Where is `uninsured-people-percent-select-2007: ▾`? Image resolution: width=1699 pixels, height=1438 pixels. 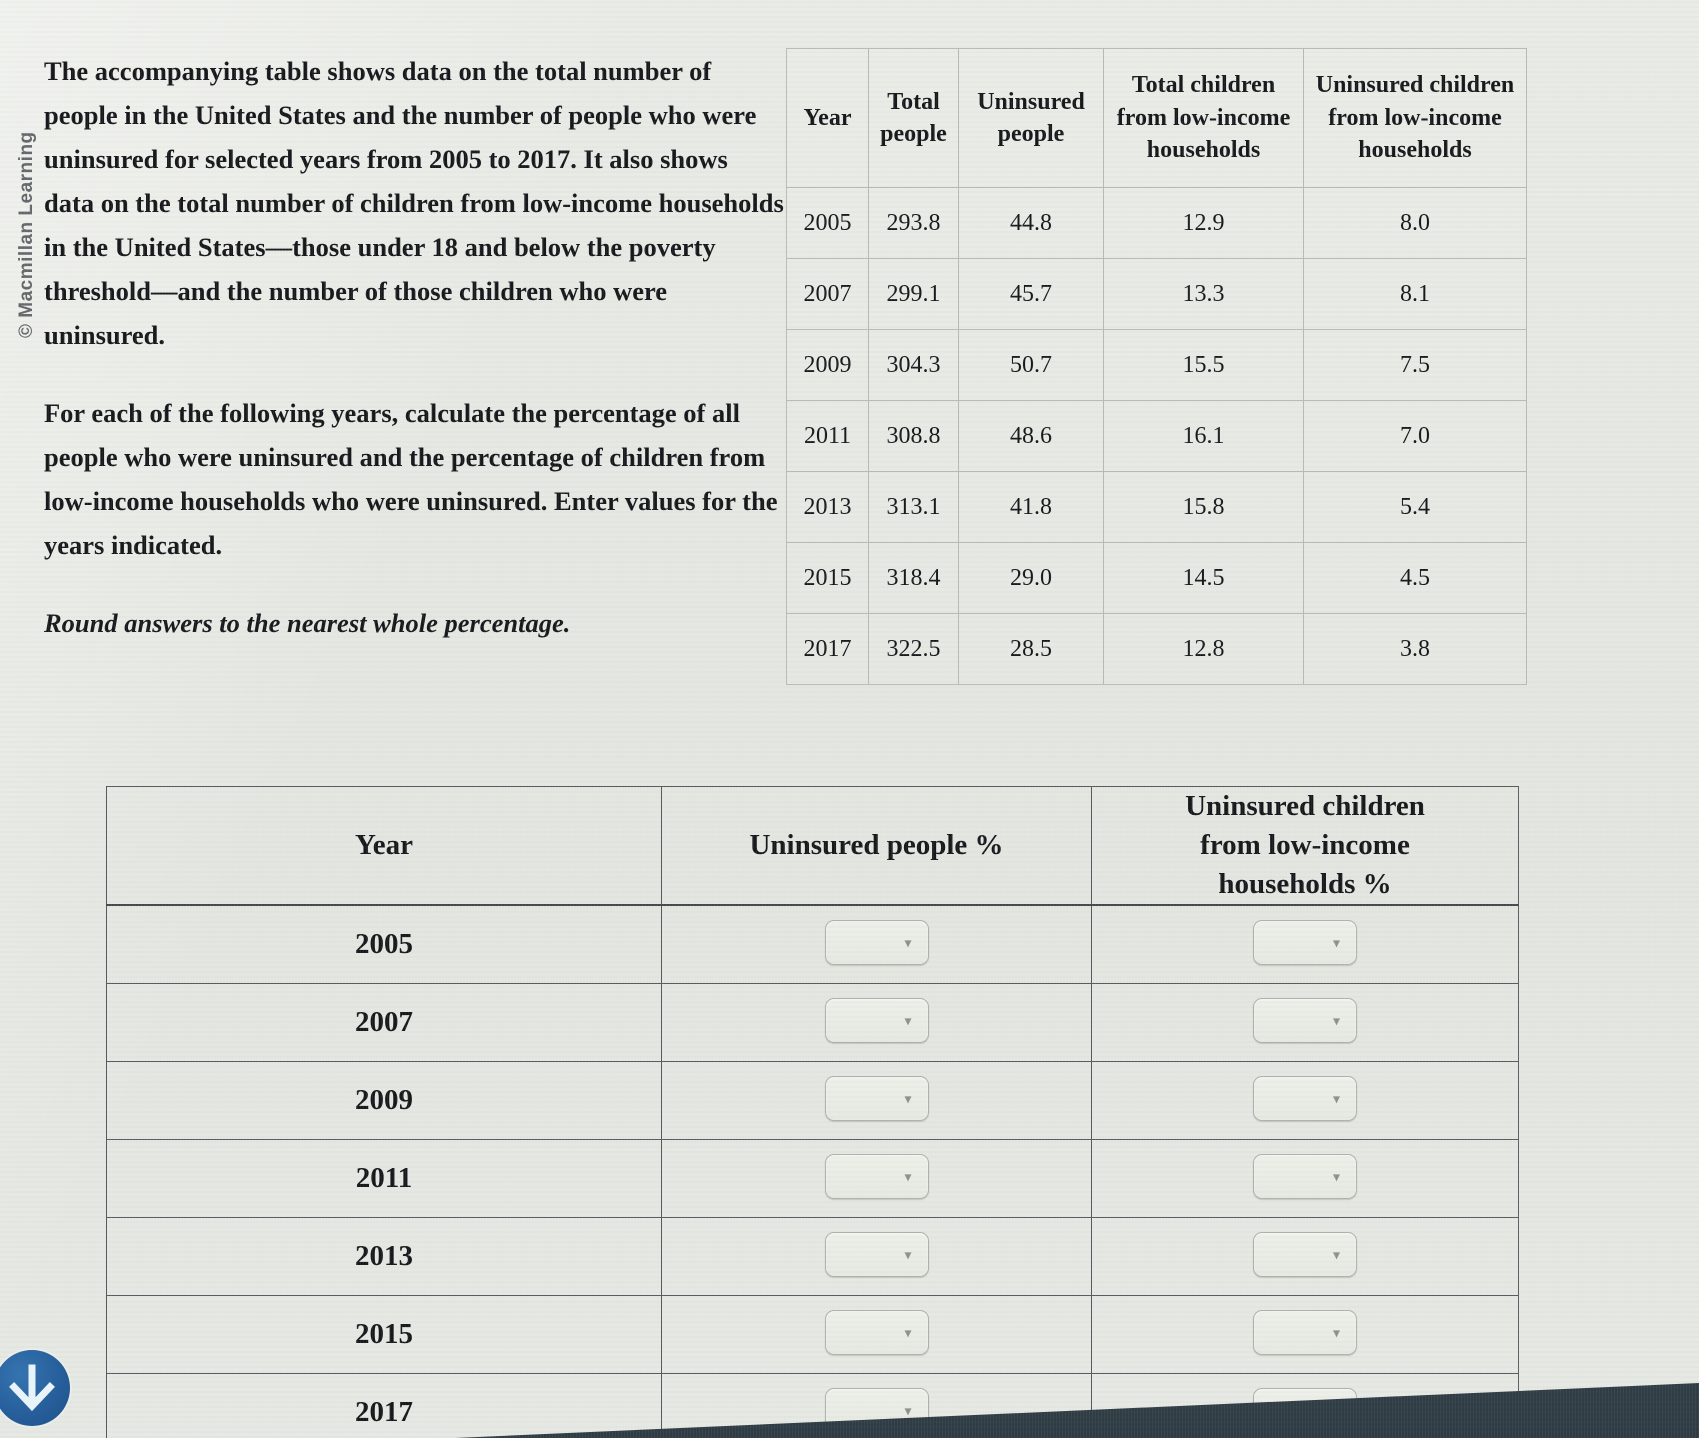
uninsured-people-percent-select-2007: ▾ is located at coordinates (876, 1021).